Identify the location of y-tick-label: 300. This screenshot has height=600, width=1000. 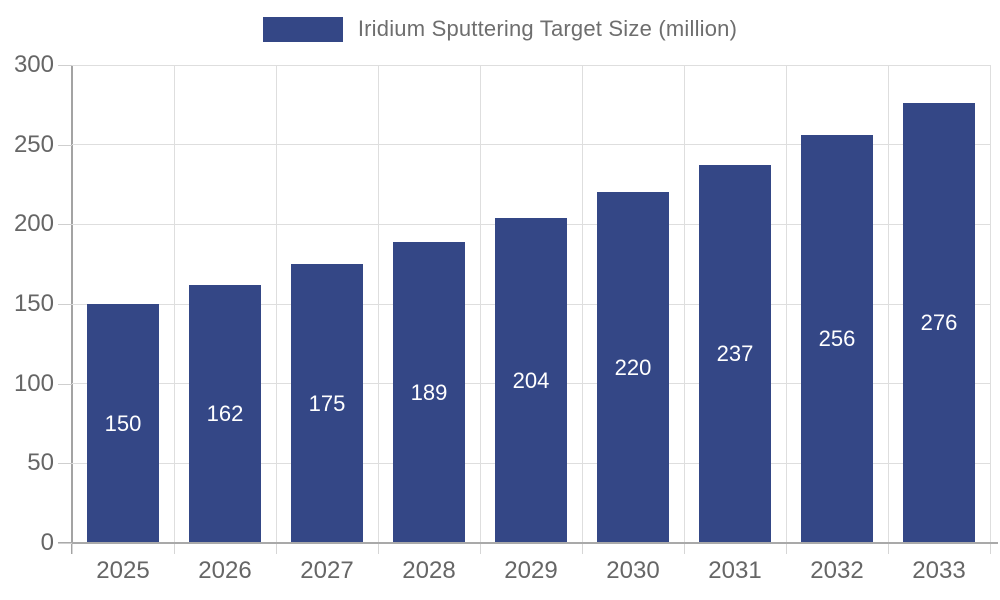
(33, 64).